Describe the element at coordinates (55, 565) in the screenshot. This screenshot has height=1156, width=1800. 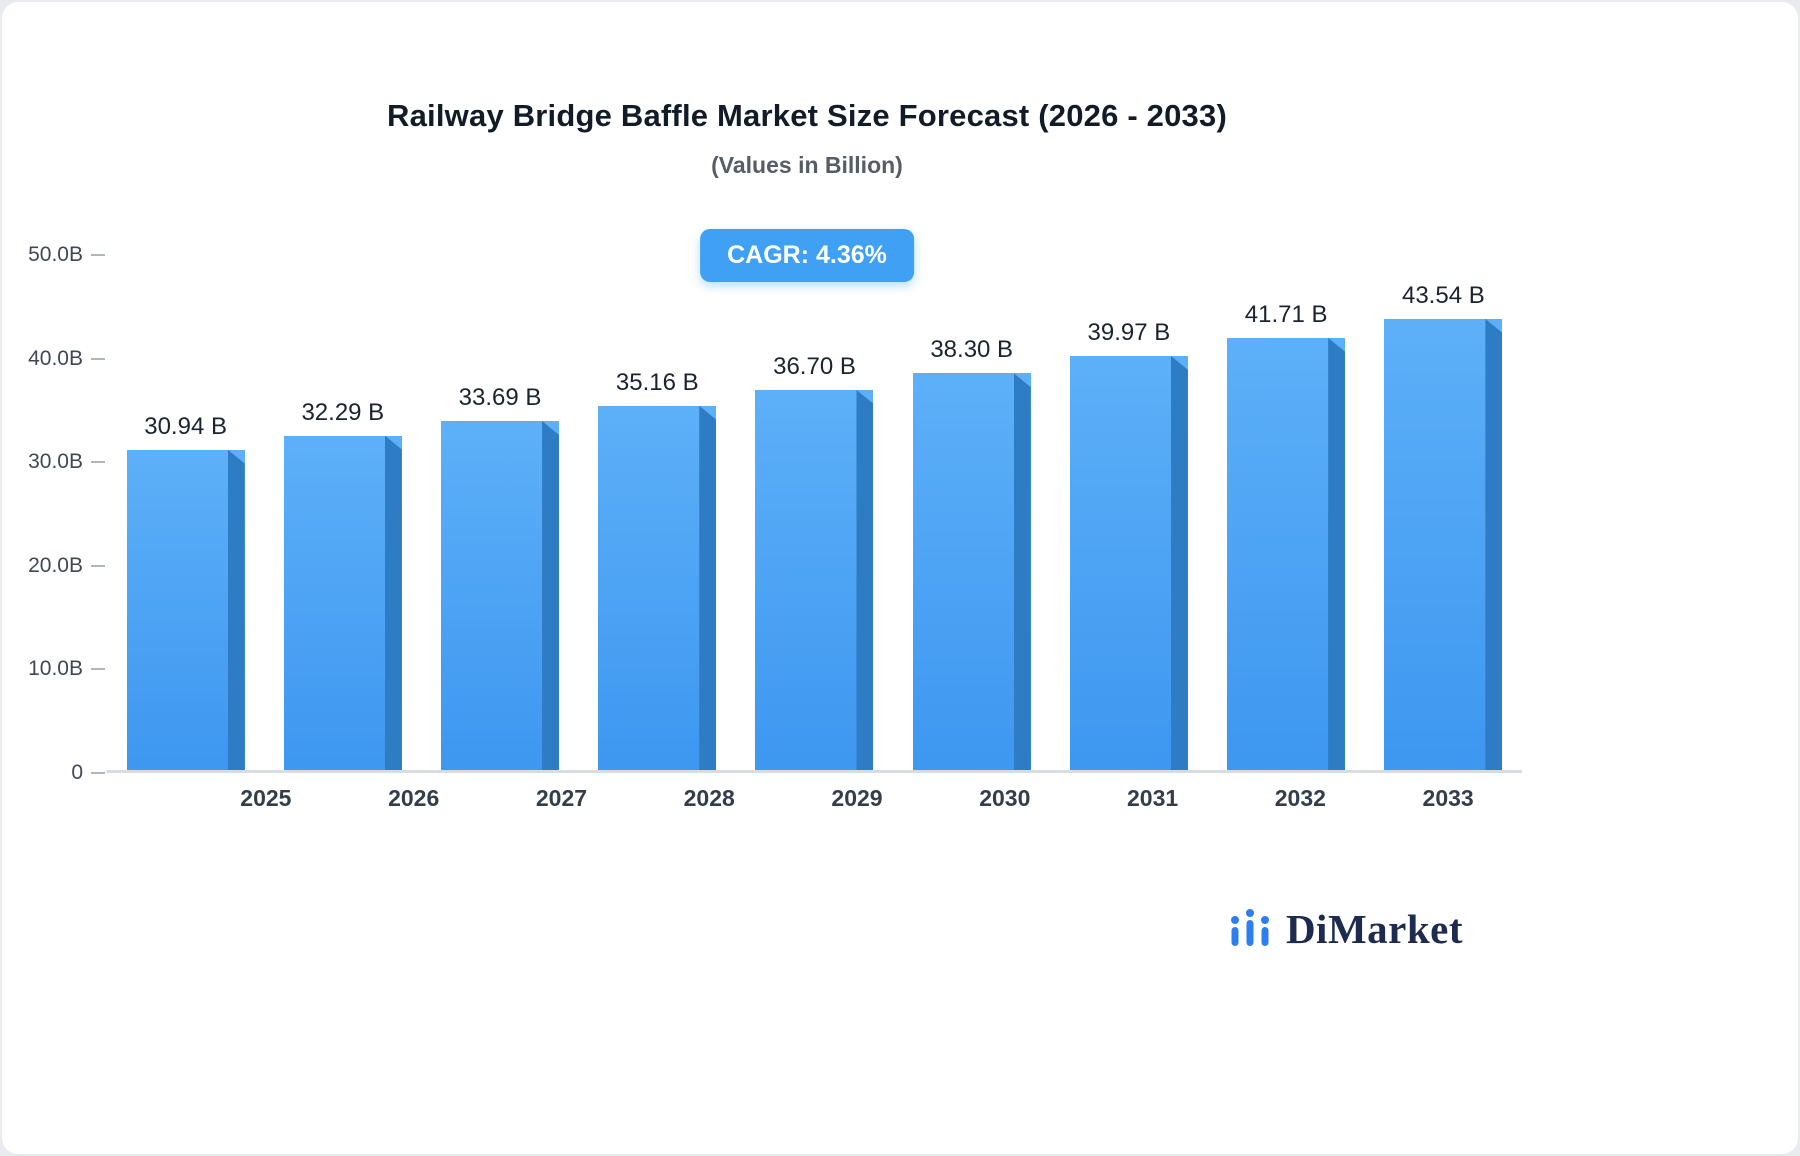
I see `y-tick-label: 20.0B` at that location.